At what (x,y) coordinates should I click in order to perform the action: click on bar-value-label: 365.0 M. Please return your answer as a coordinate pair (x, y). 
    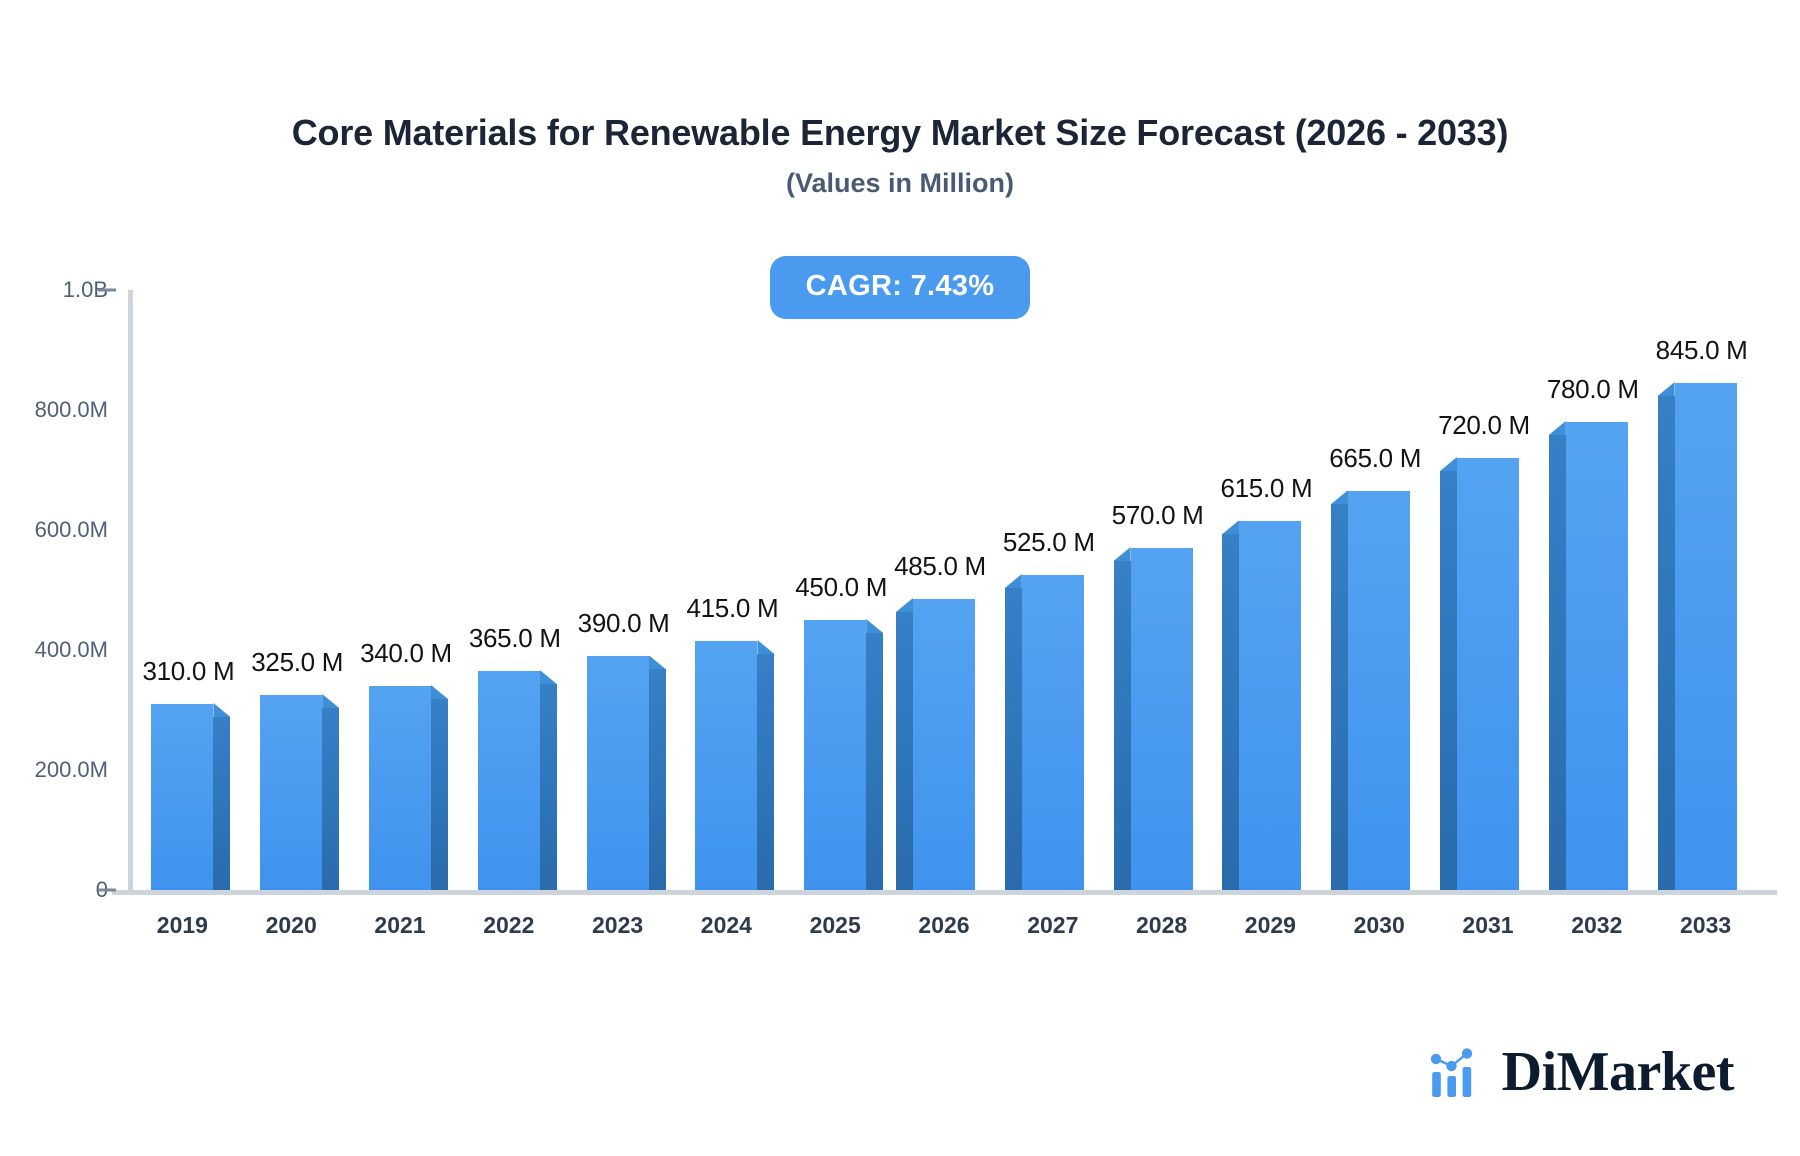
    Looking at the image, I should click on (514, 638).